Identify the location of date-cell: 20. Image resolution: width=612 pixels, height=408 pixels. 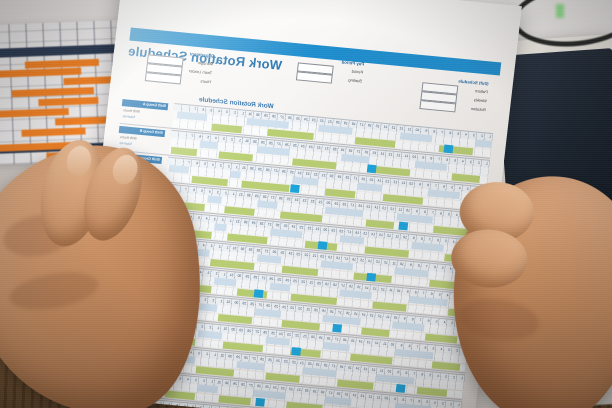
(319, 283).